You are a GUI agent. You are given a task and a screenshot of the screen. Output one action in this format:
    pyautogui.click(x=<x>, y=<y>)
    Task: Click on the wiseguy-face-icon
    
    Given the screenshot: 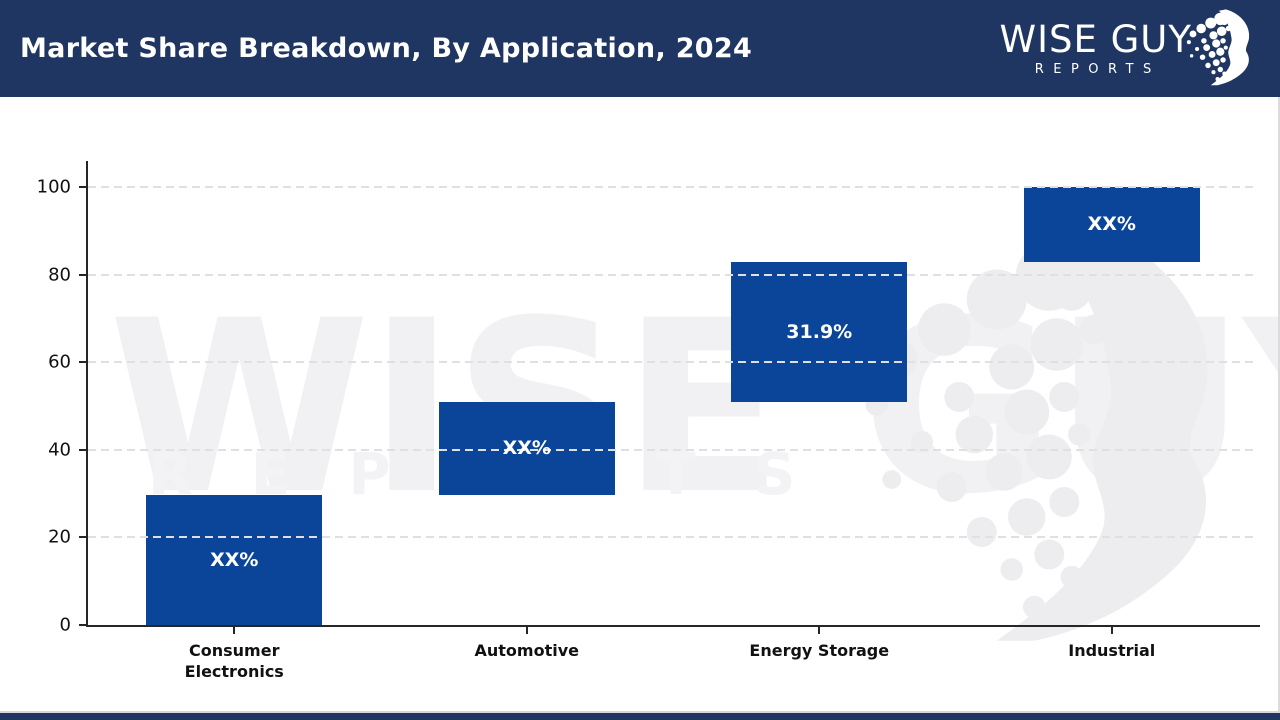 What is the action you would take?
    pyautogui.click(x=1218, y=46)
    